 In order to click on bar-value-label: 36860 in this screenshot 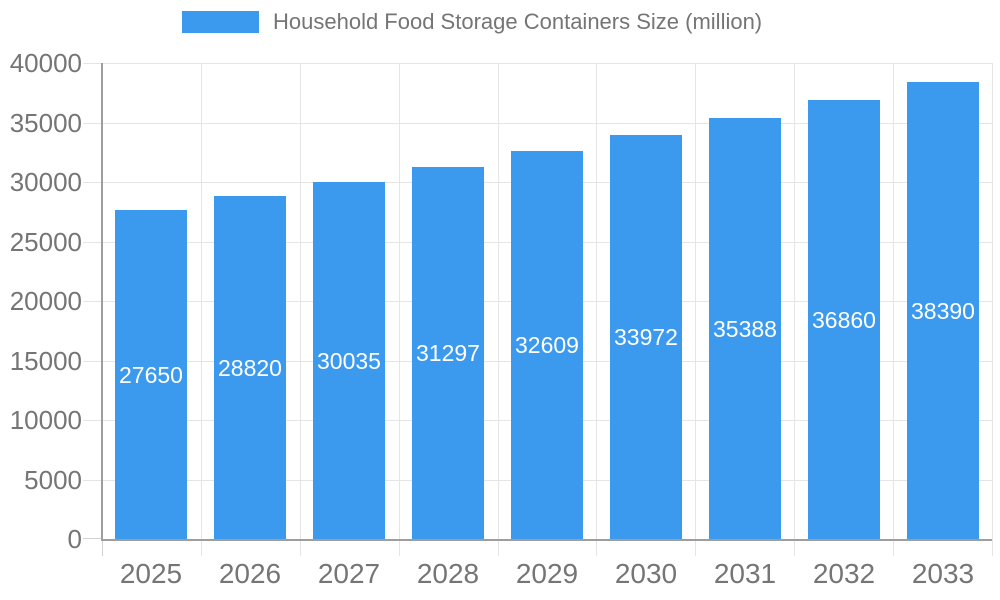, I will do `click(844, 320)`.